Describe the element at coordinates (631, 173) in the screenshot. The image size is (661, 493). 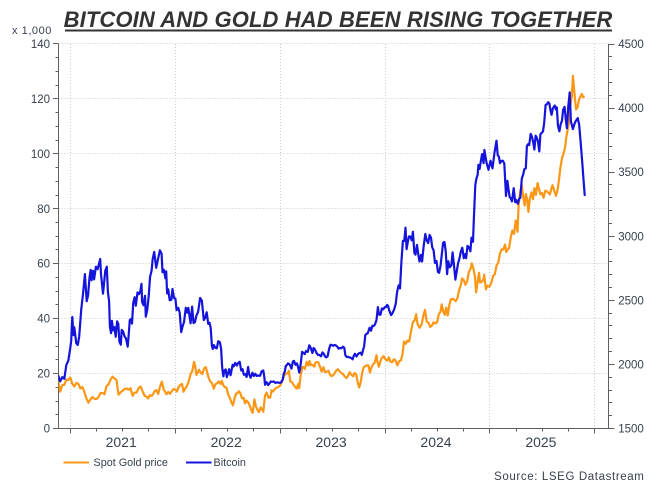
I see `svg-text: 3500` at that location.